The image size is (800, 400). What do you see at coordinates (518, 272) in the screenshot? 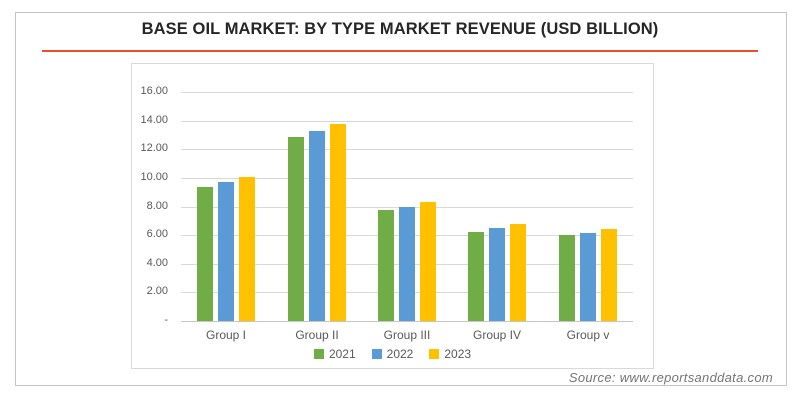
I see `bar-2023-group-iv` at bounding box center [518, 272].